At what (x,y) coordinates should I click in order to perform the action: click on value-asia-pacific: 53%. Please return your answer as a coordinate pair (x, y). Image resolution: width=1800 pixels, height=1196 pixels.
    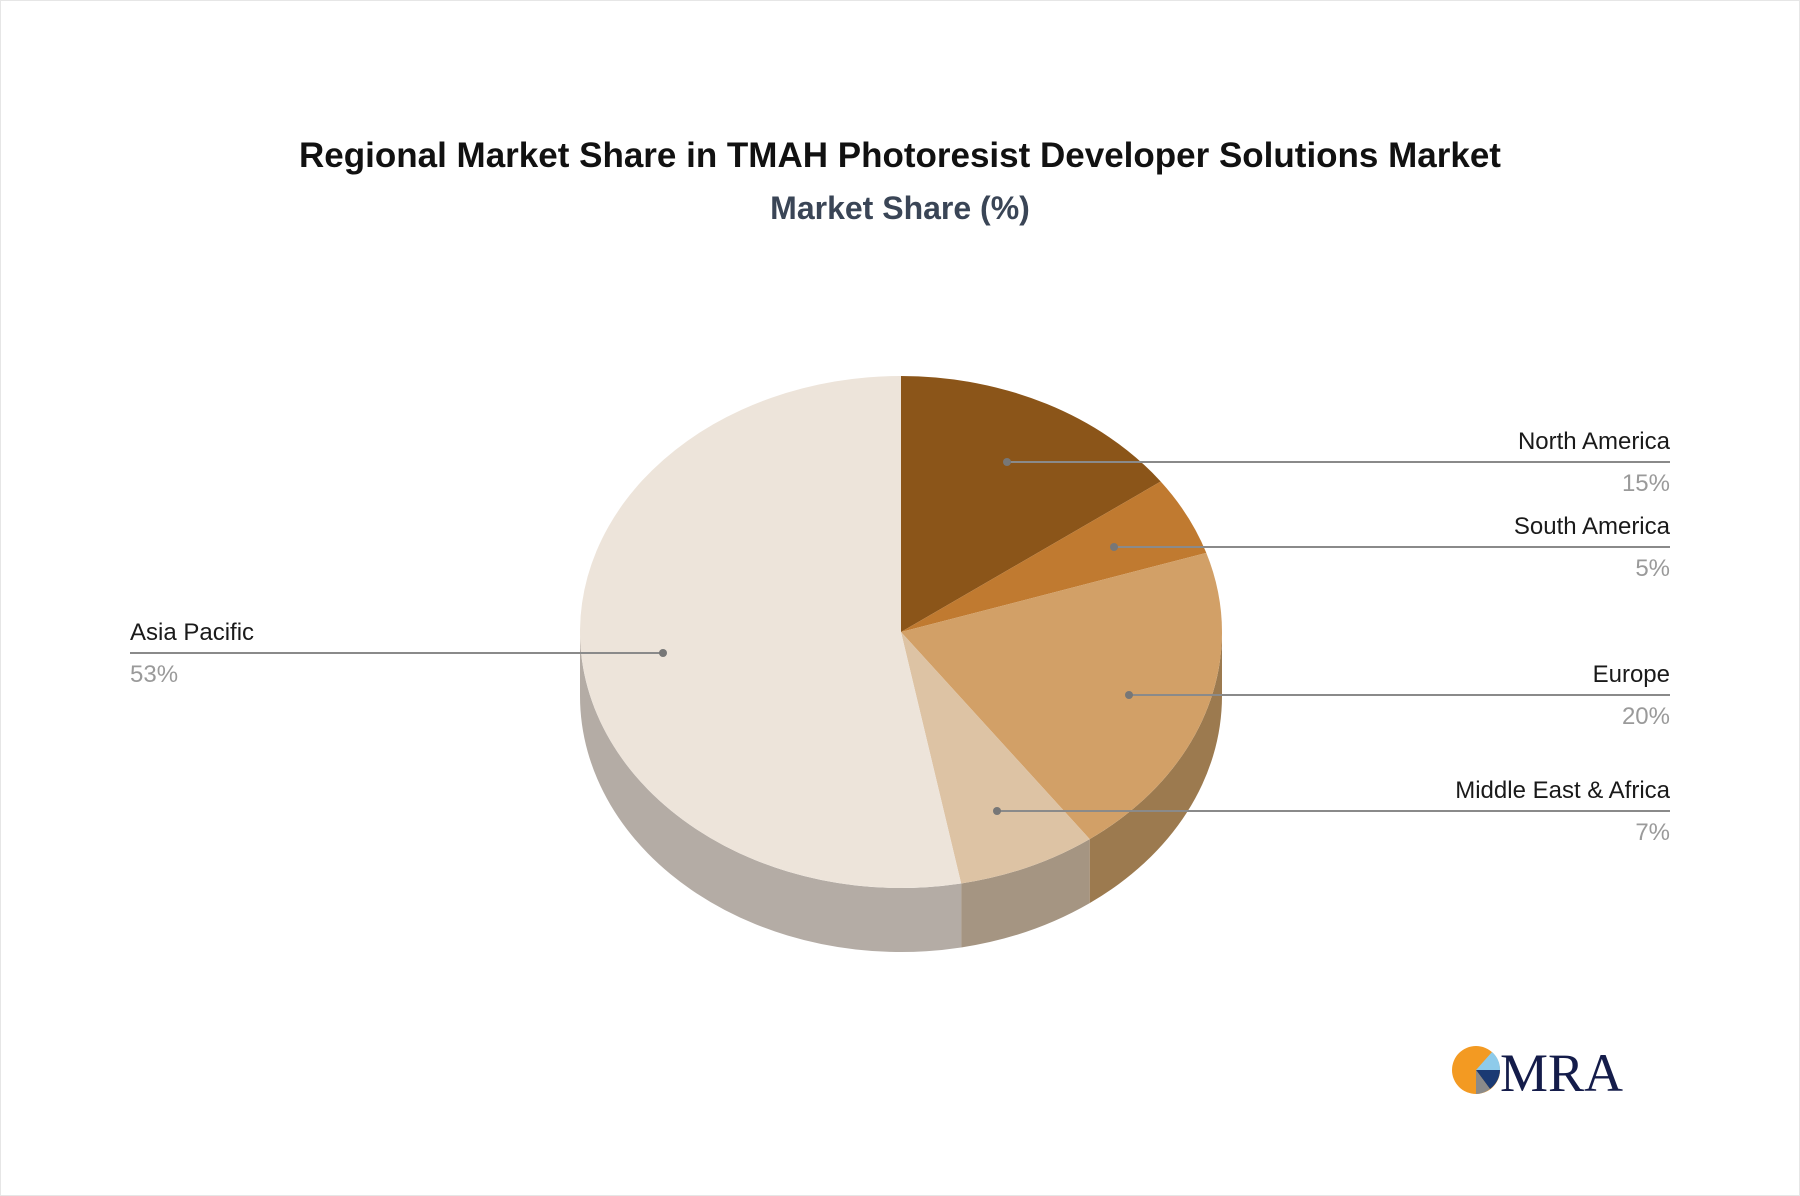
    Looking at the image, I should click on (154, 674).